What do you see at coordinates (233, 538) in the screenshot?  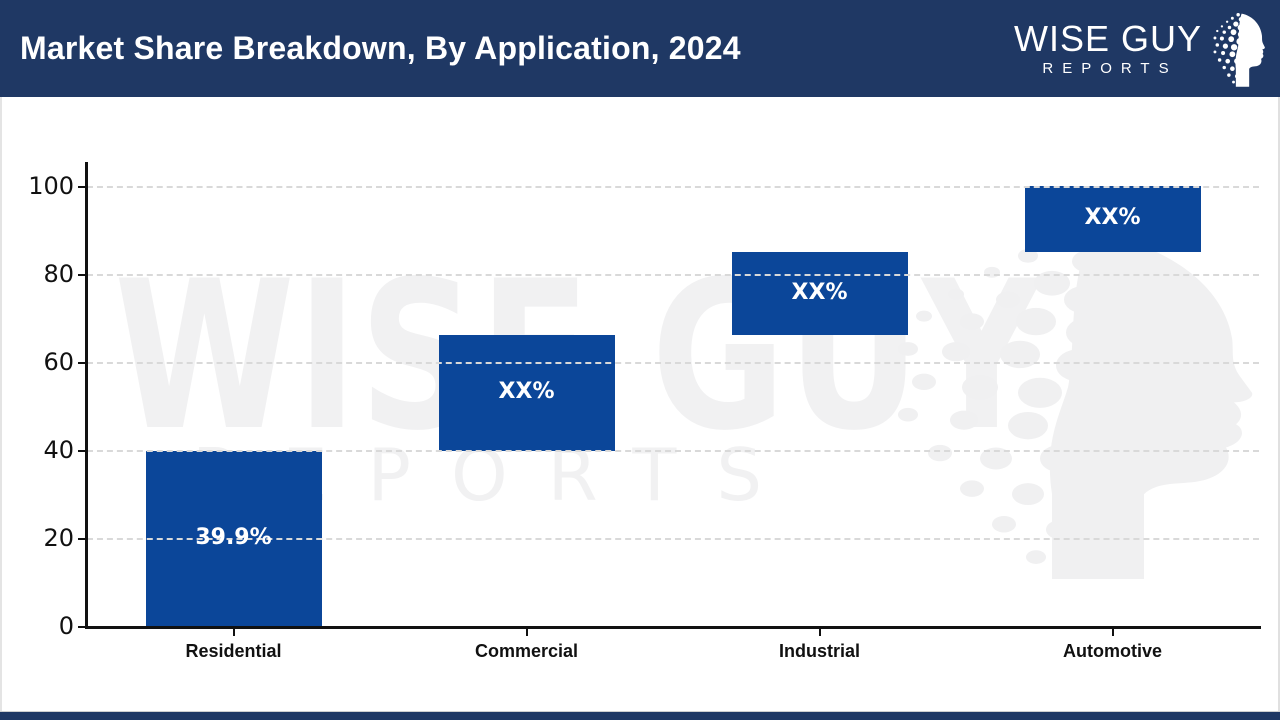 I see `bar-value-label: 39.9%` at bounding box center [233, 538].